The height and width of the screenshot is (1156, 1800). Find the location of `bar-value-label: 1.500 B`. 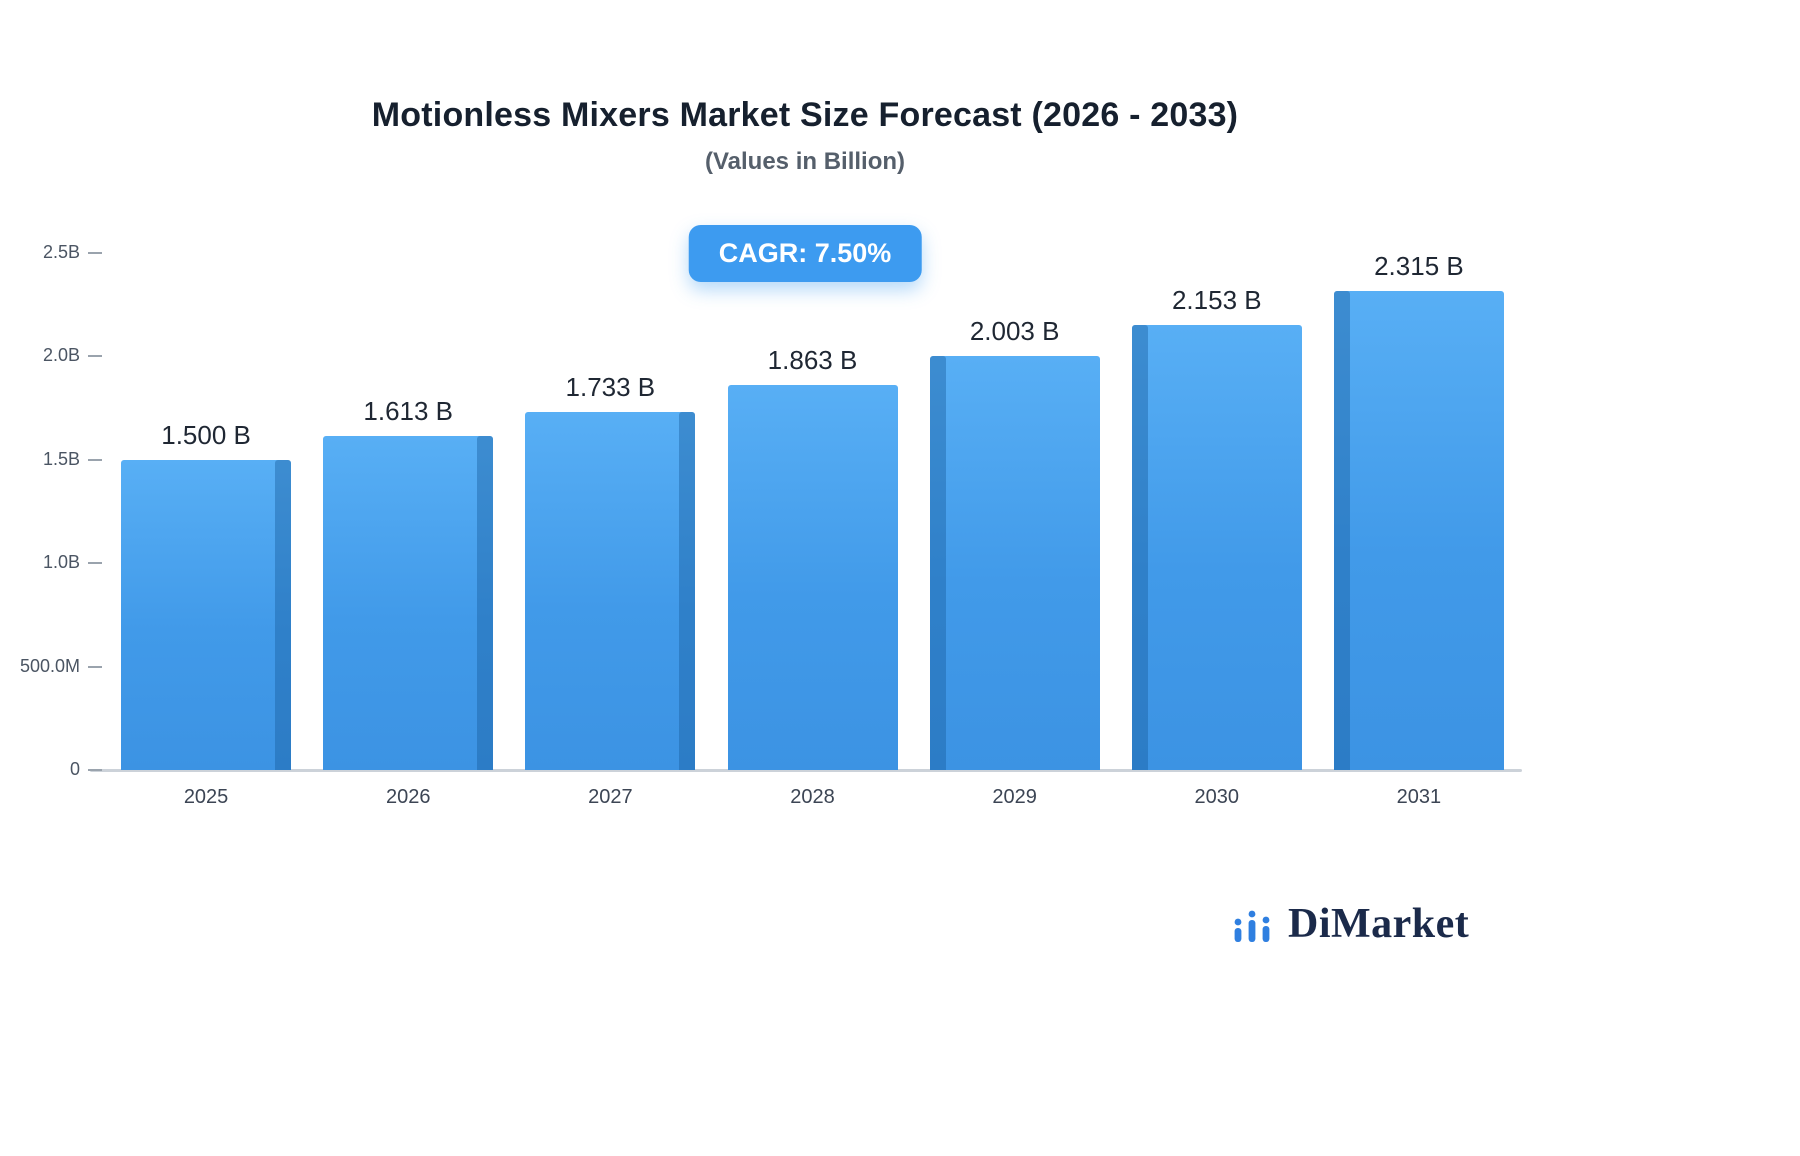

bar-value-label: 1.500 B is located at coordinates (206, 434).